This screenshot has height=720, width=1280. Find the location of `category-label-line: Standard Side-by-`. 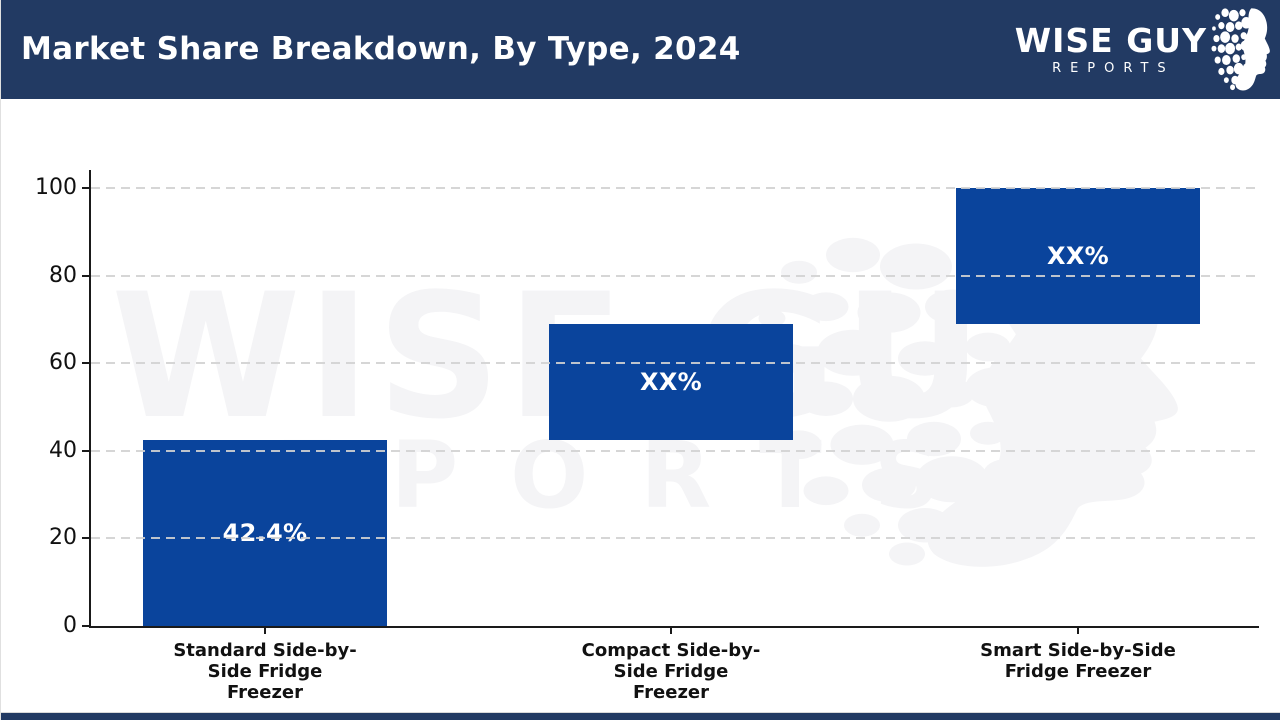

category-label-line: Standard Side-by- is located at coordinates (265, 650).